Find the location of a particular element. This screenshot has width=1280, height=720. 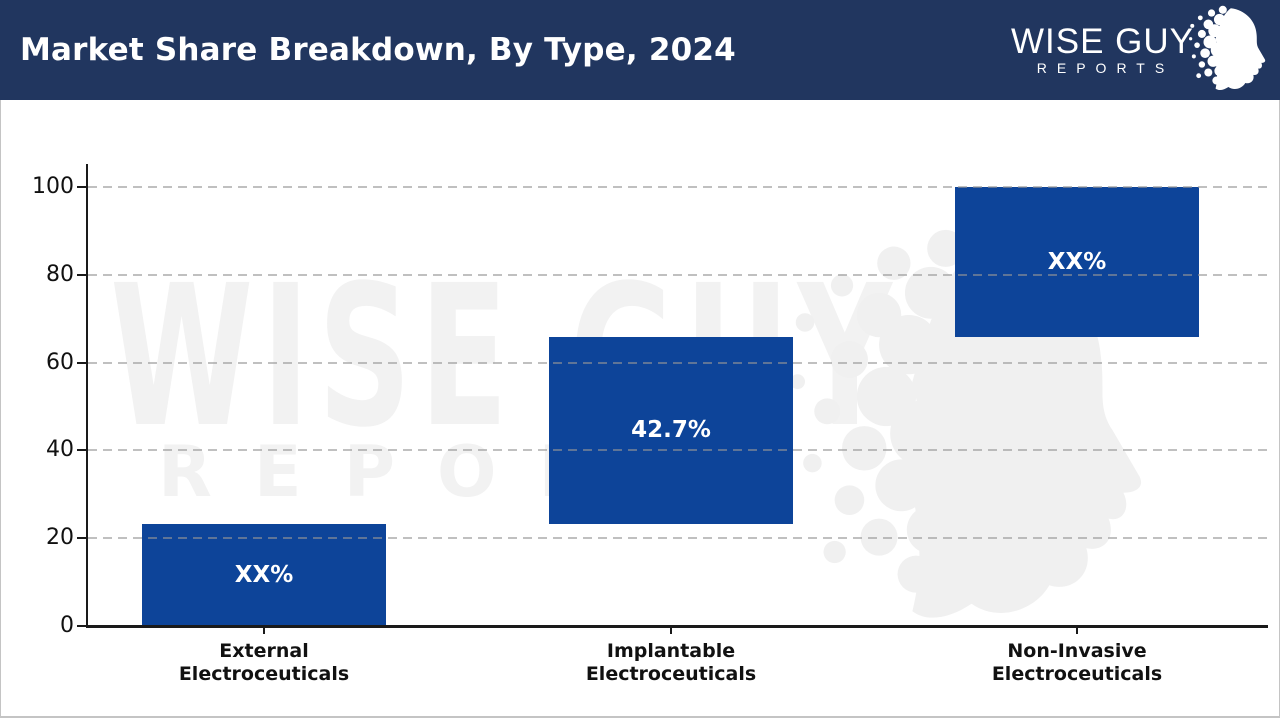

y-axis-line is located at coordinates (87, 396).